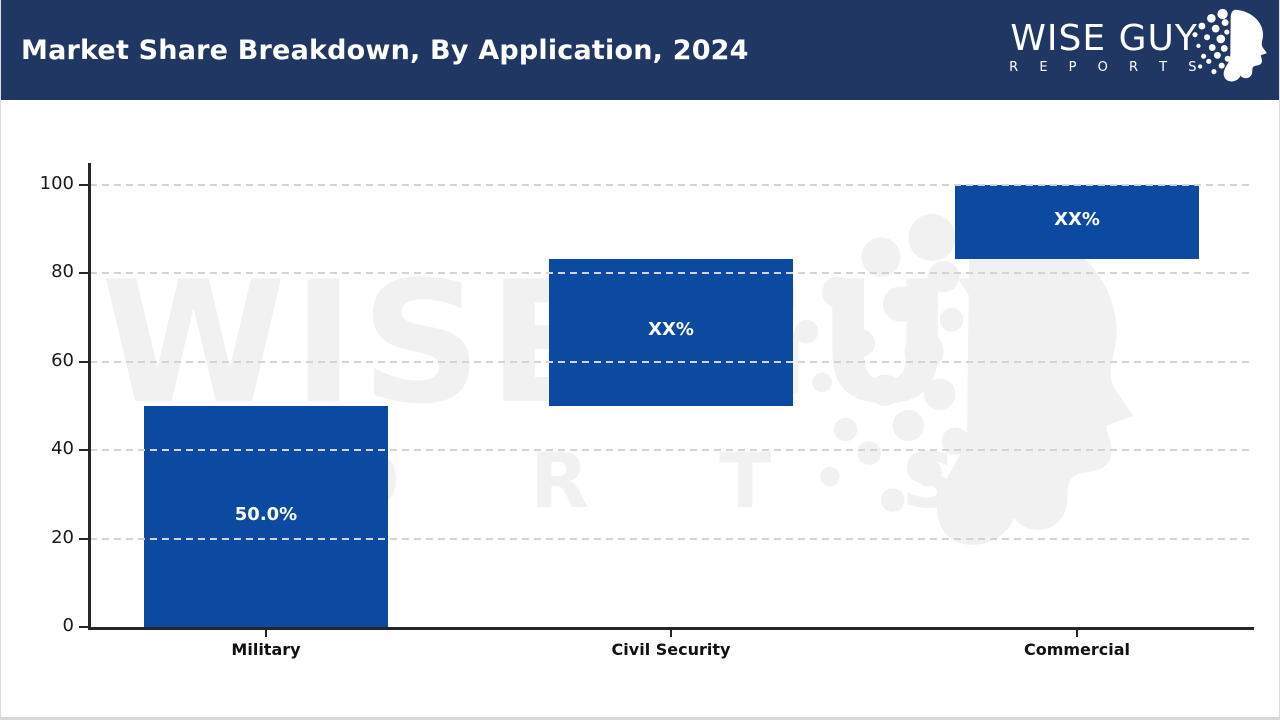 The image size is (1280, 720). I want to click on logo-wordmark: WISE GUY, so click(1104, 38).